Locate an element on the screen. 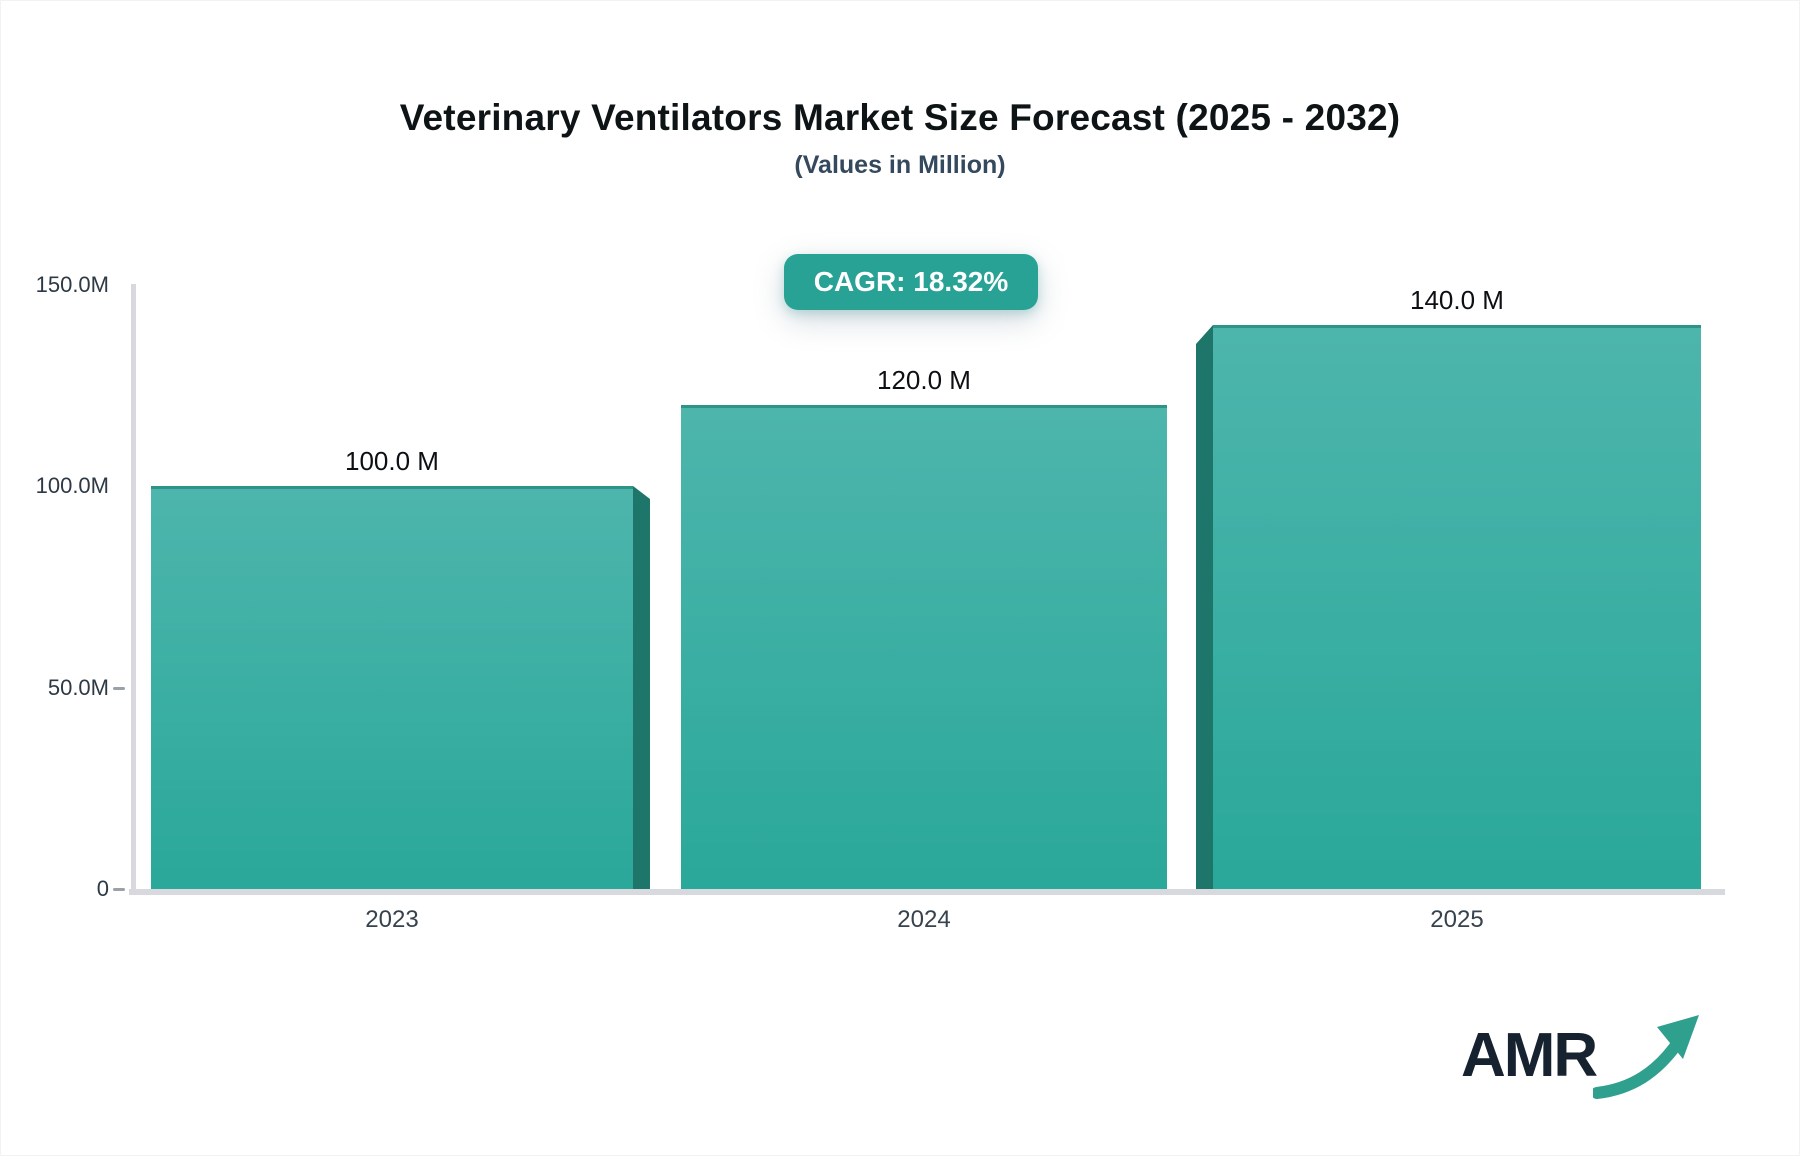  y-tick-label: 100.0M is located at coordinates (72, 485).